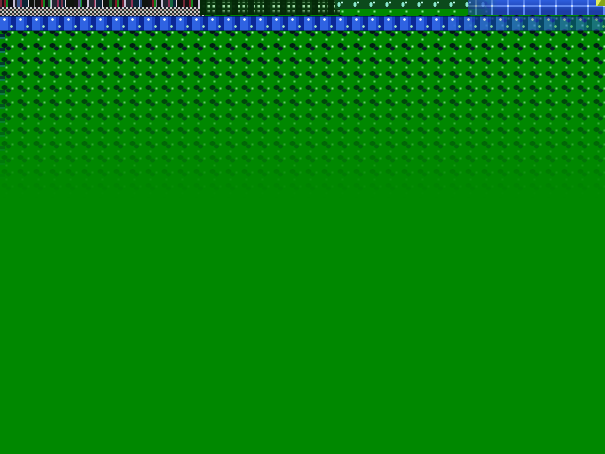 Image resolution: width=605 pixels, height=454 pixels. Describe the element at coordinates (536, 7) in the screenshot. I see `blue-cross-patch` at that location.